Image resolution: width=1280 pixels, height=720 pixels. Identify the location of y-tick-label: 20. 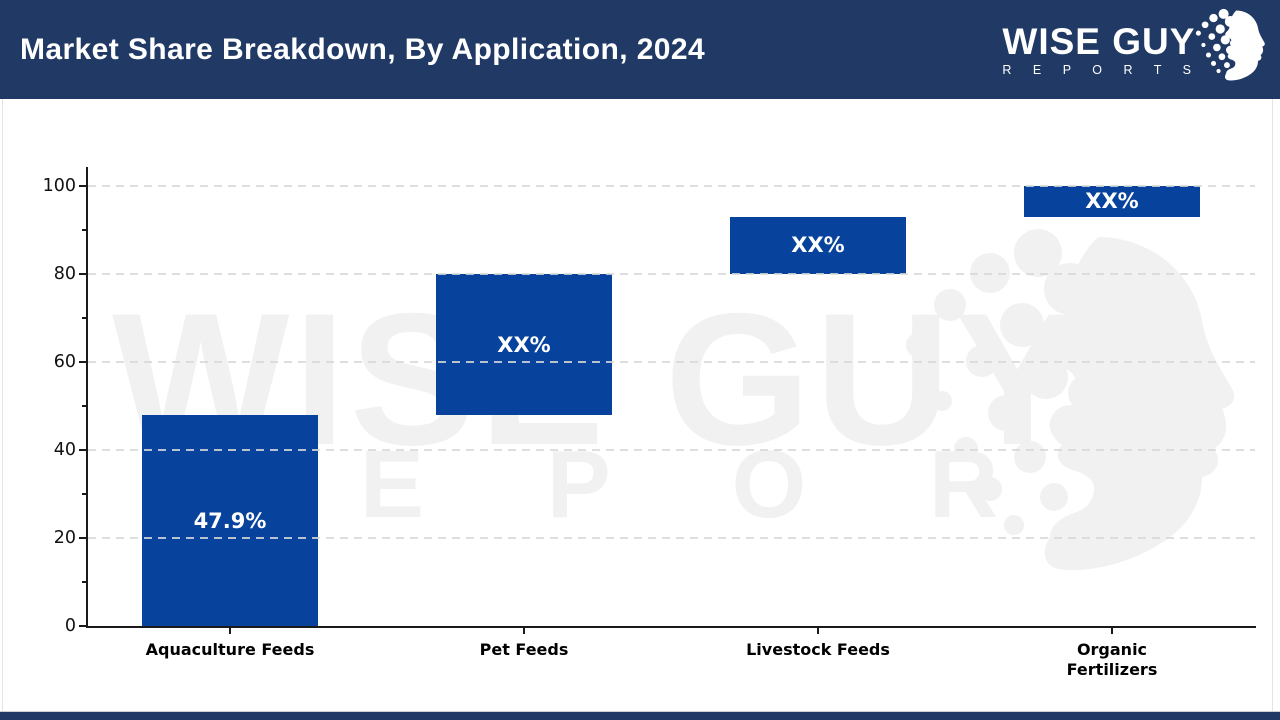
(64, 538).